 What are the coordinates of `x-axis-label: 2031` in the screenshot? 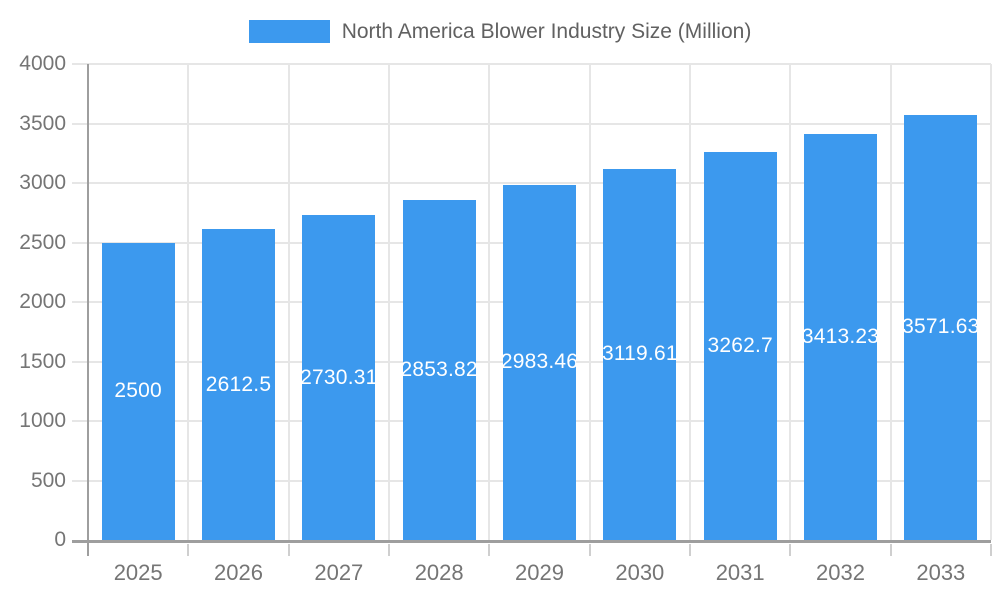 It's located at (740, 572).